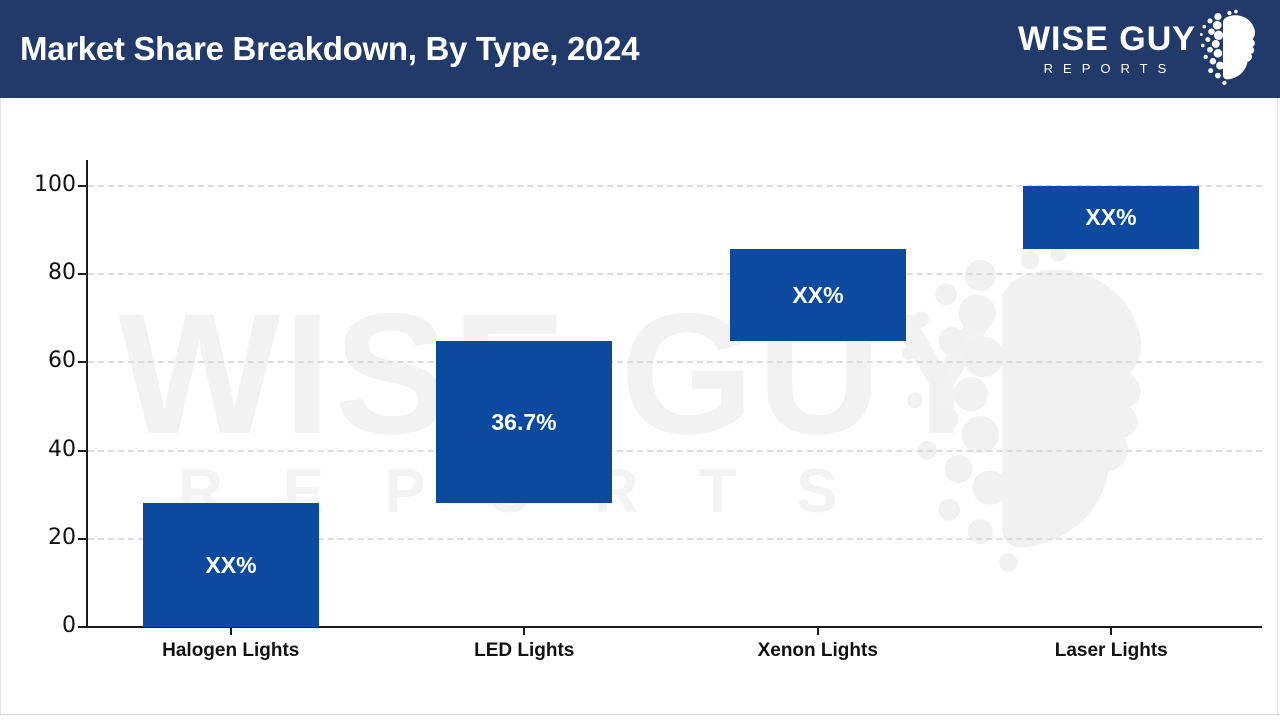 This screenshot has height=720, width=1280. What do you see at coordinates (1110, 68) in the screenshot?
I see `brand-subtitle: REPORTS` at bounding box center [1110, 68].